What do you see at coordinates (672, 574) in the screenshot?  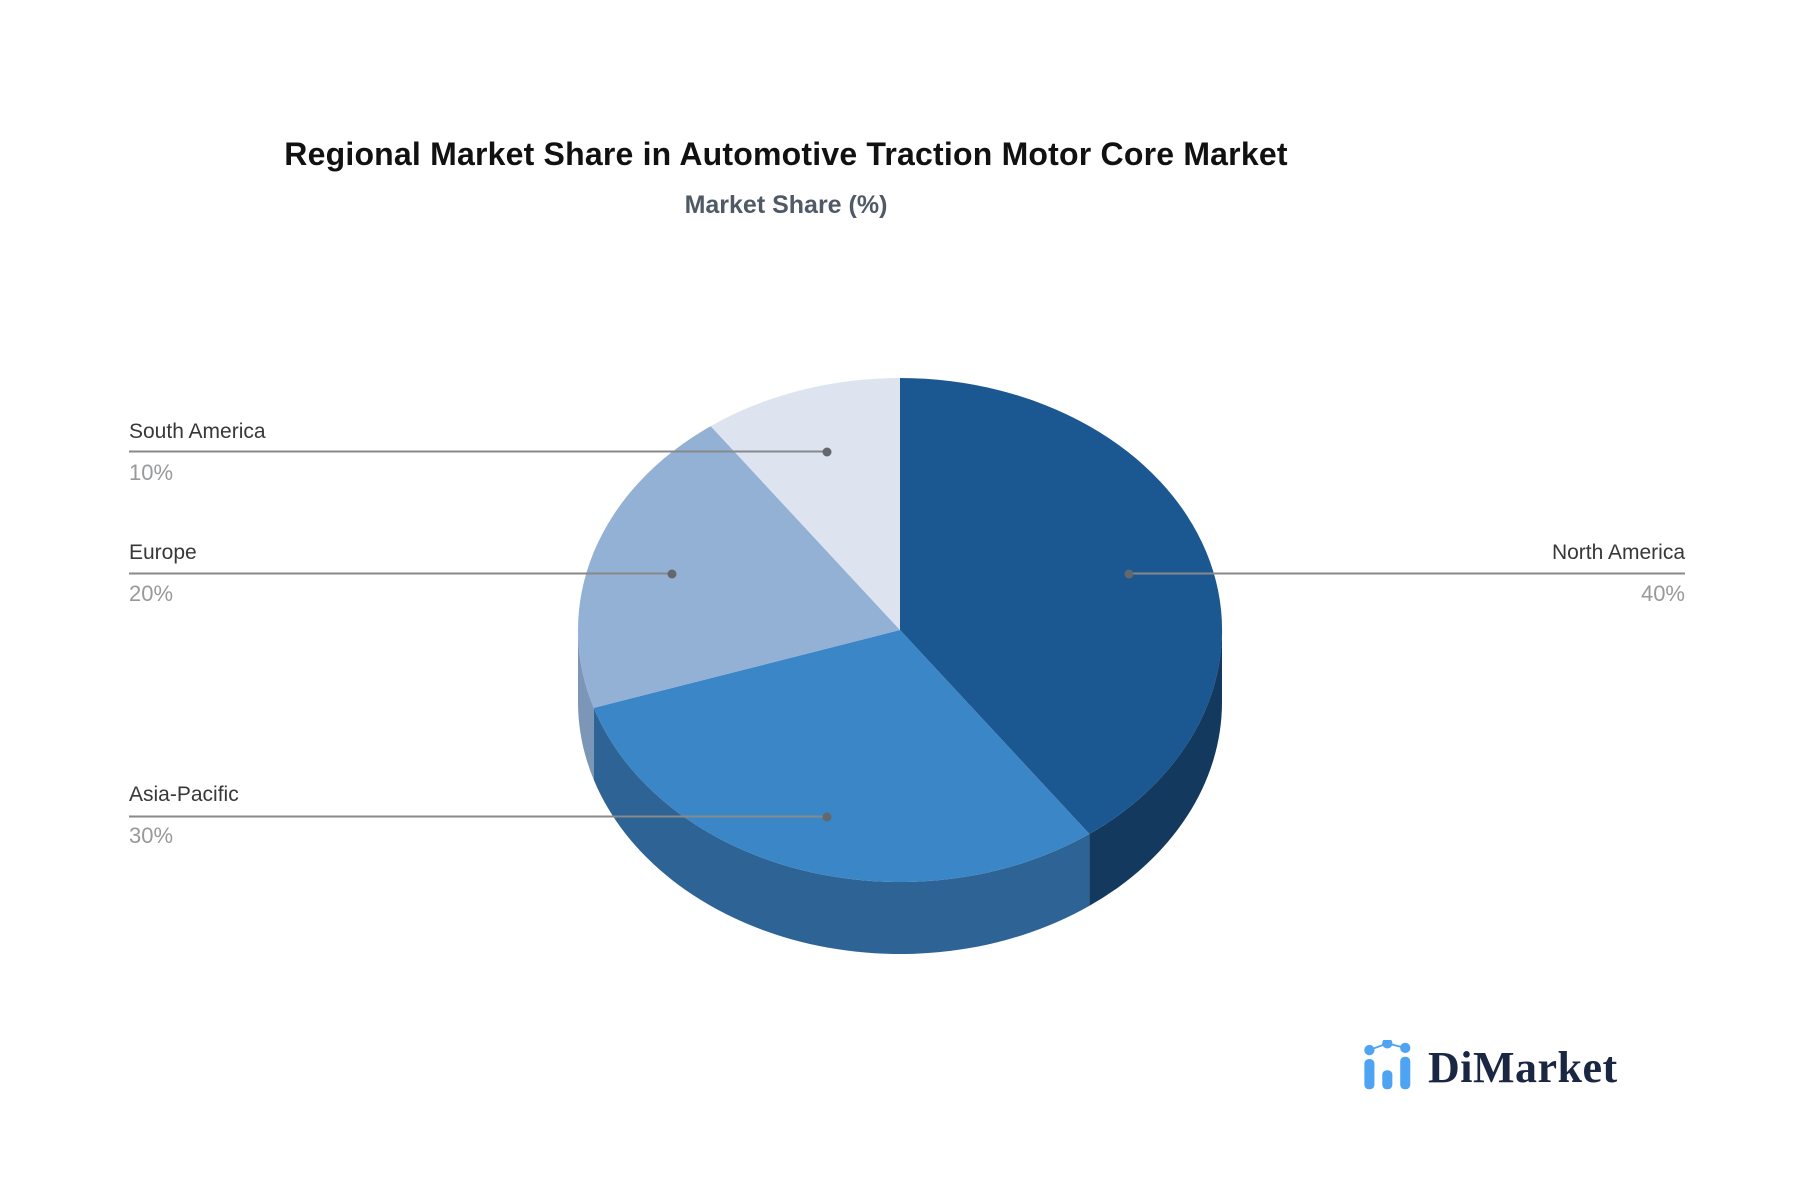 I see `connector-dot-europe` at bounding box center [672, 574].